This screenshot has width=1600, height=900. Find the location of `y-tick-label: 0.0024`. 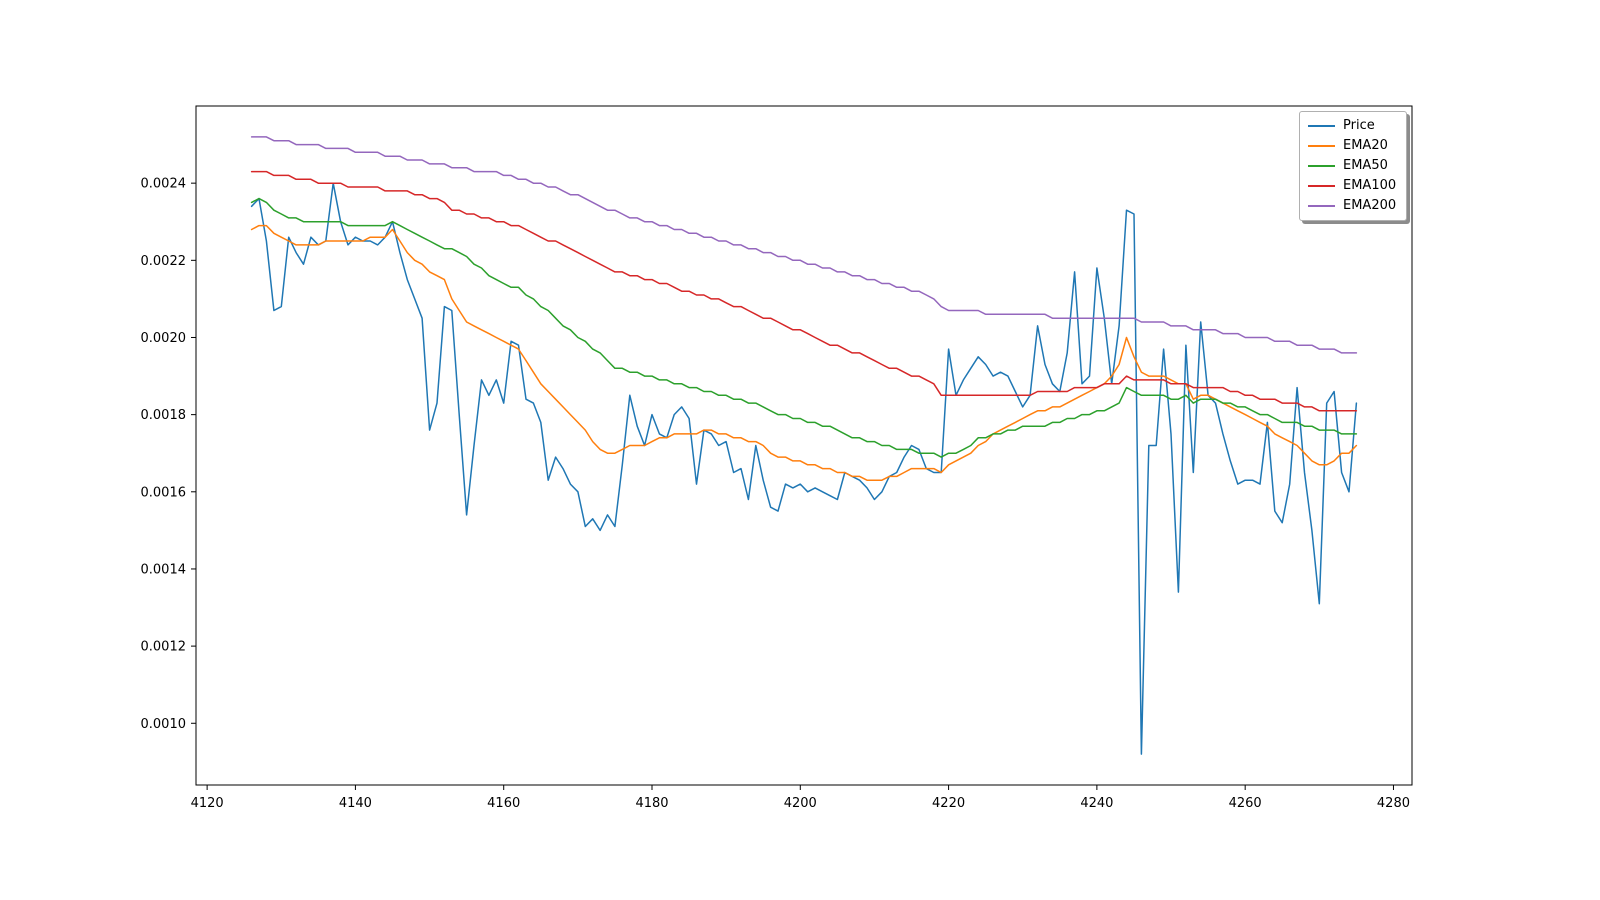

y-tick-label: 0.0024 is located at coordinates (164, 184).